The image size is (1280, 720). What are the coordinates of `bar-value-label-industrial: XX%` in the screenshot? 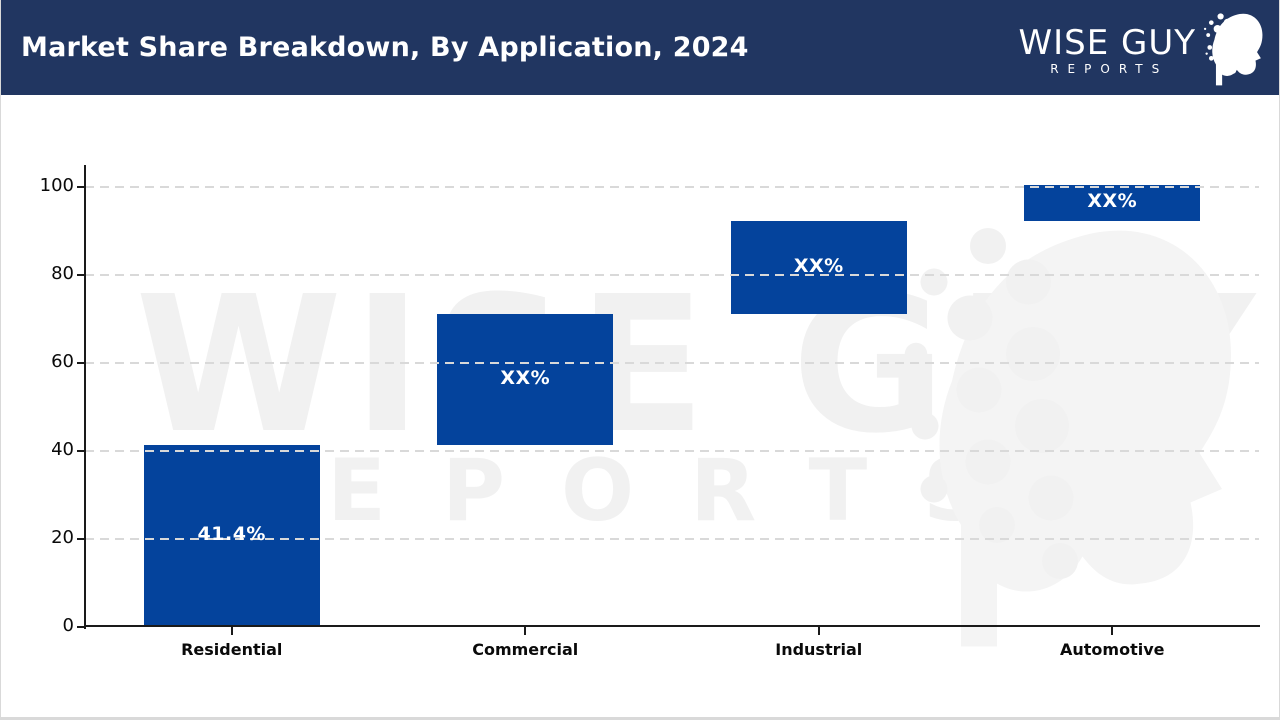 It's located at (818, 265).